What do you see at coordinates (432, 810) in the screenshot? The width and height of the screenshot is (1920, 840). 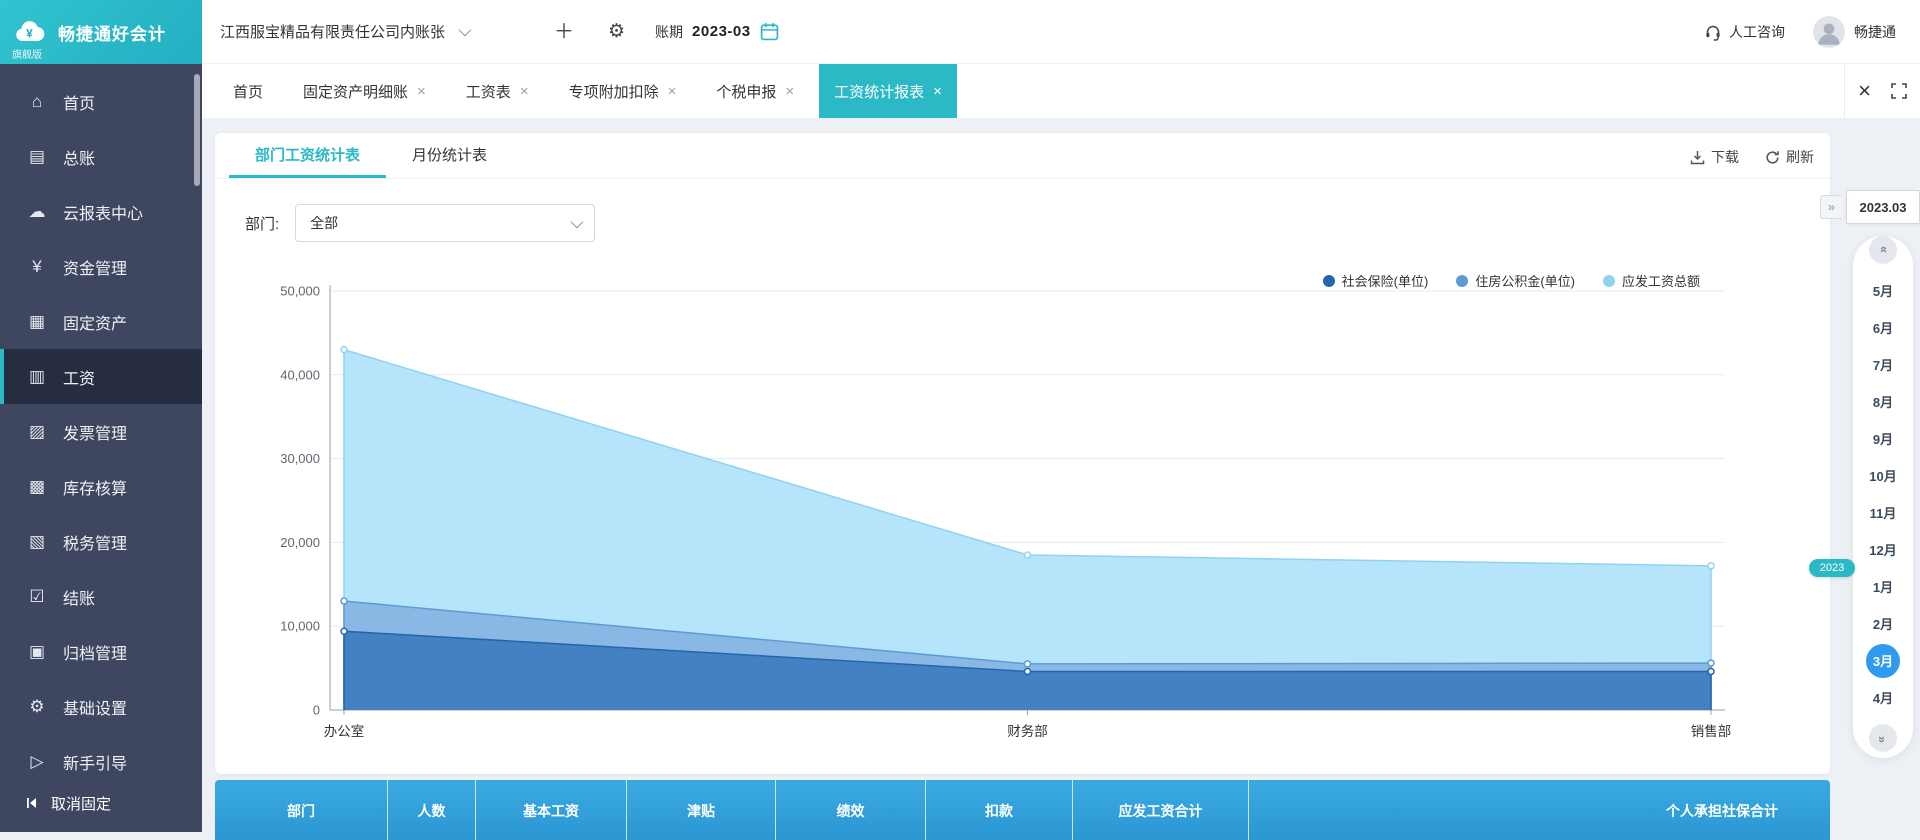 I see `table-column-header: 人数` at bounding box center [432, 810].